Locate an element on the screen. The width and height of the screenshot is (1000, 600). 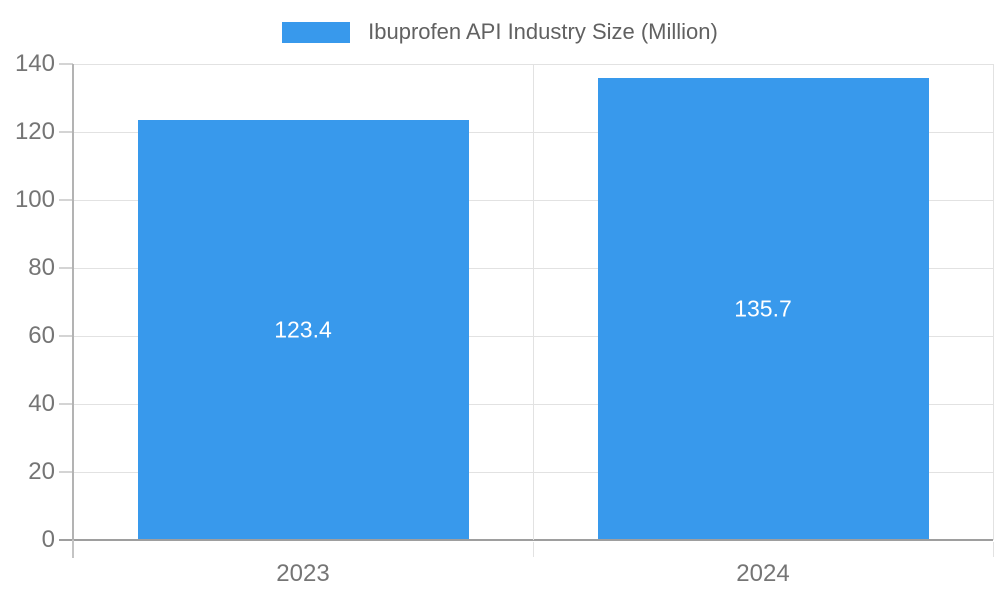
y-axis-tick-label: 120 is located at coordinates (34, 131).